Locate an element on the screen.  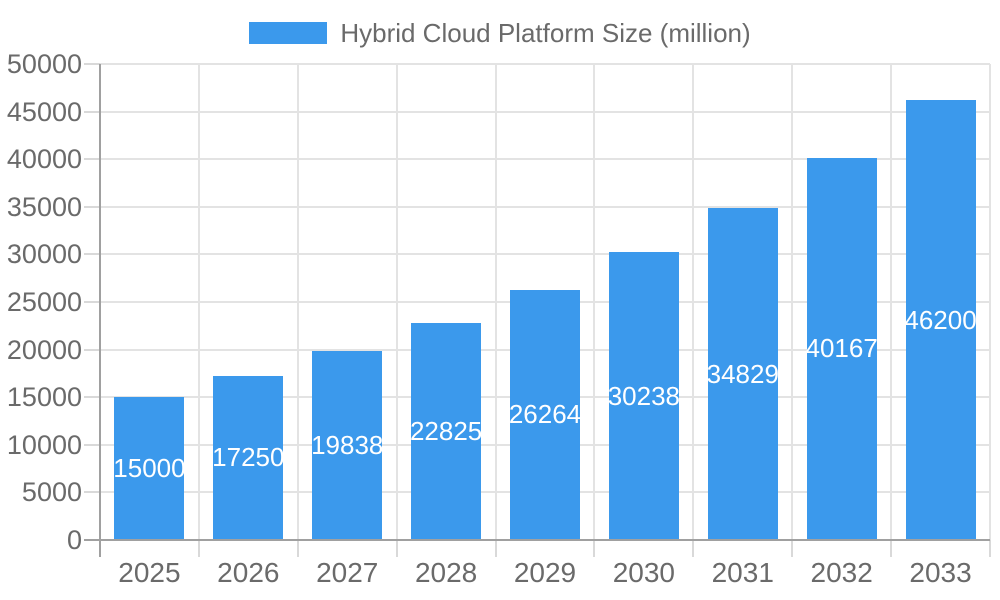
bar-value-label: 17250 is located at coordinates (248, 457).